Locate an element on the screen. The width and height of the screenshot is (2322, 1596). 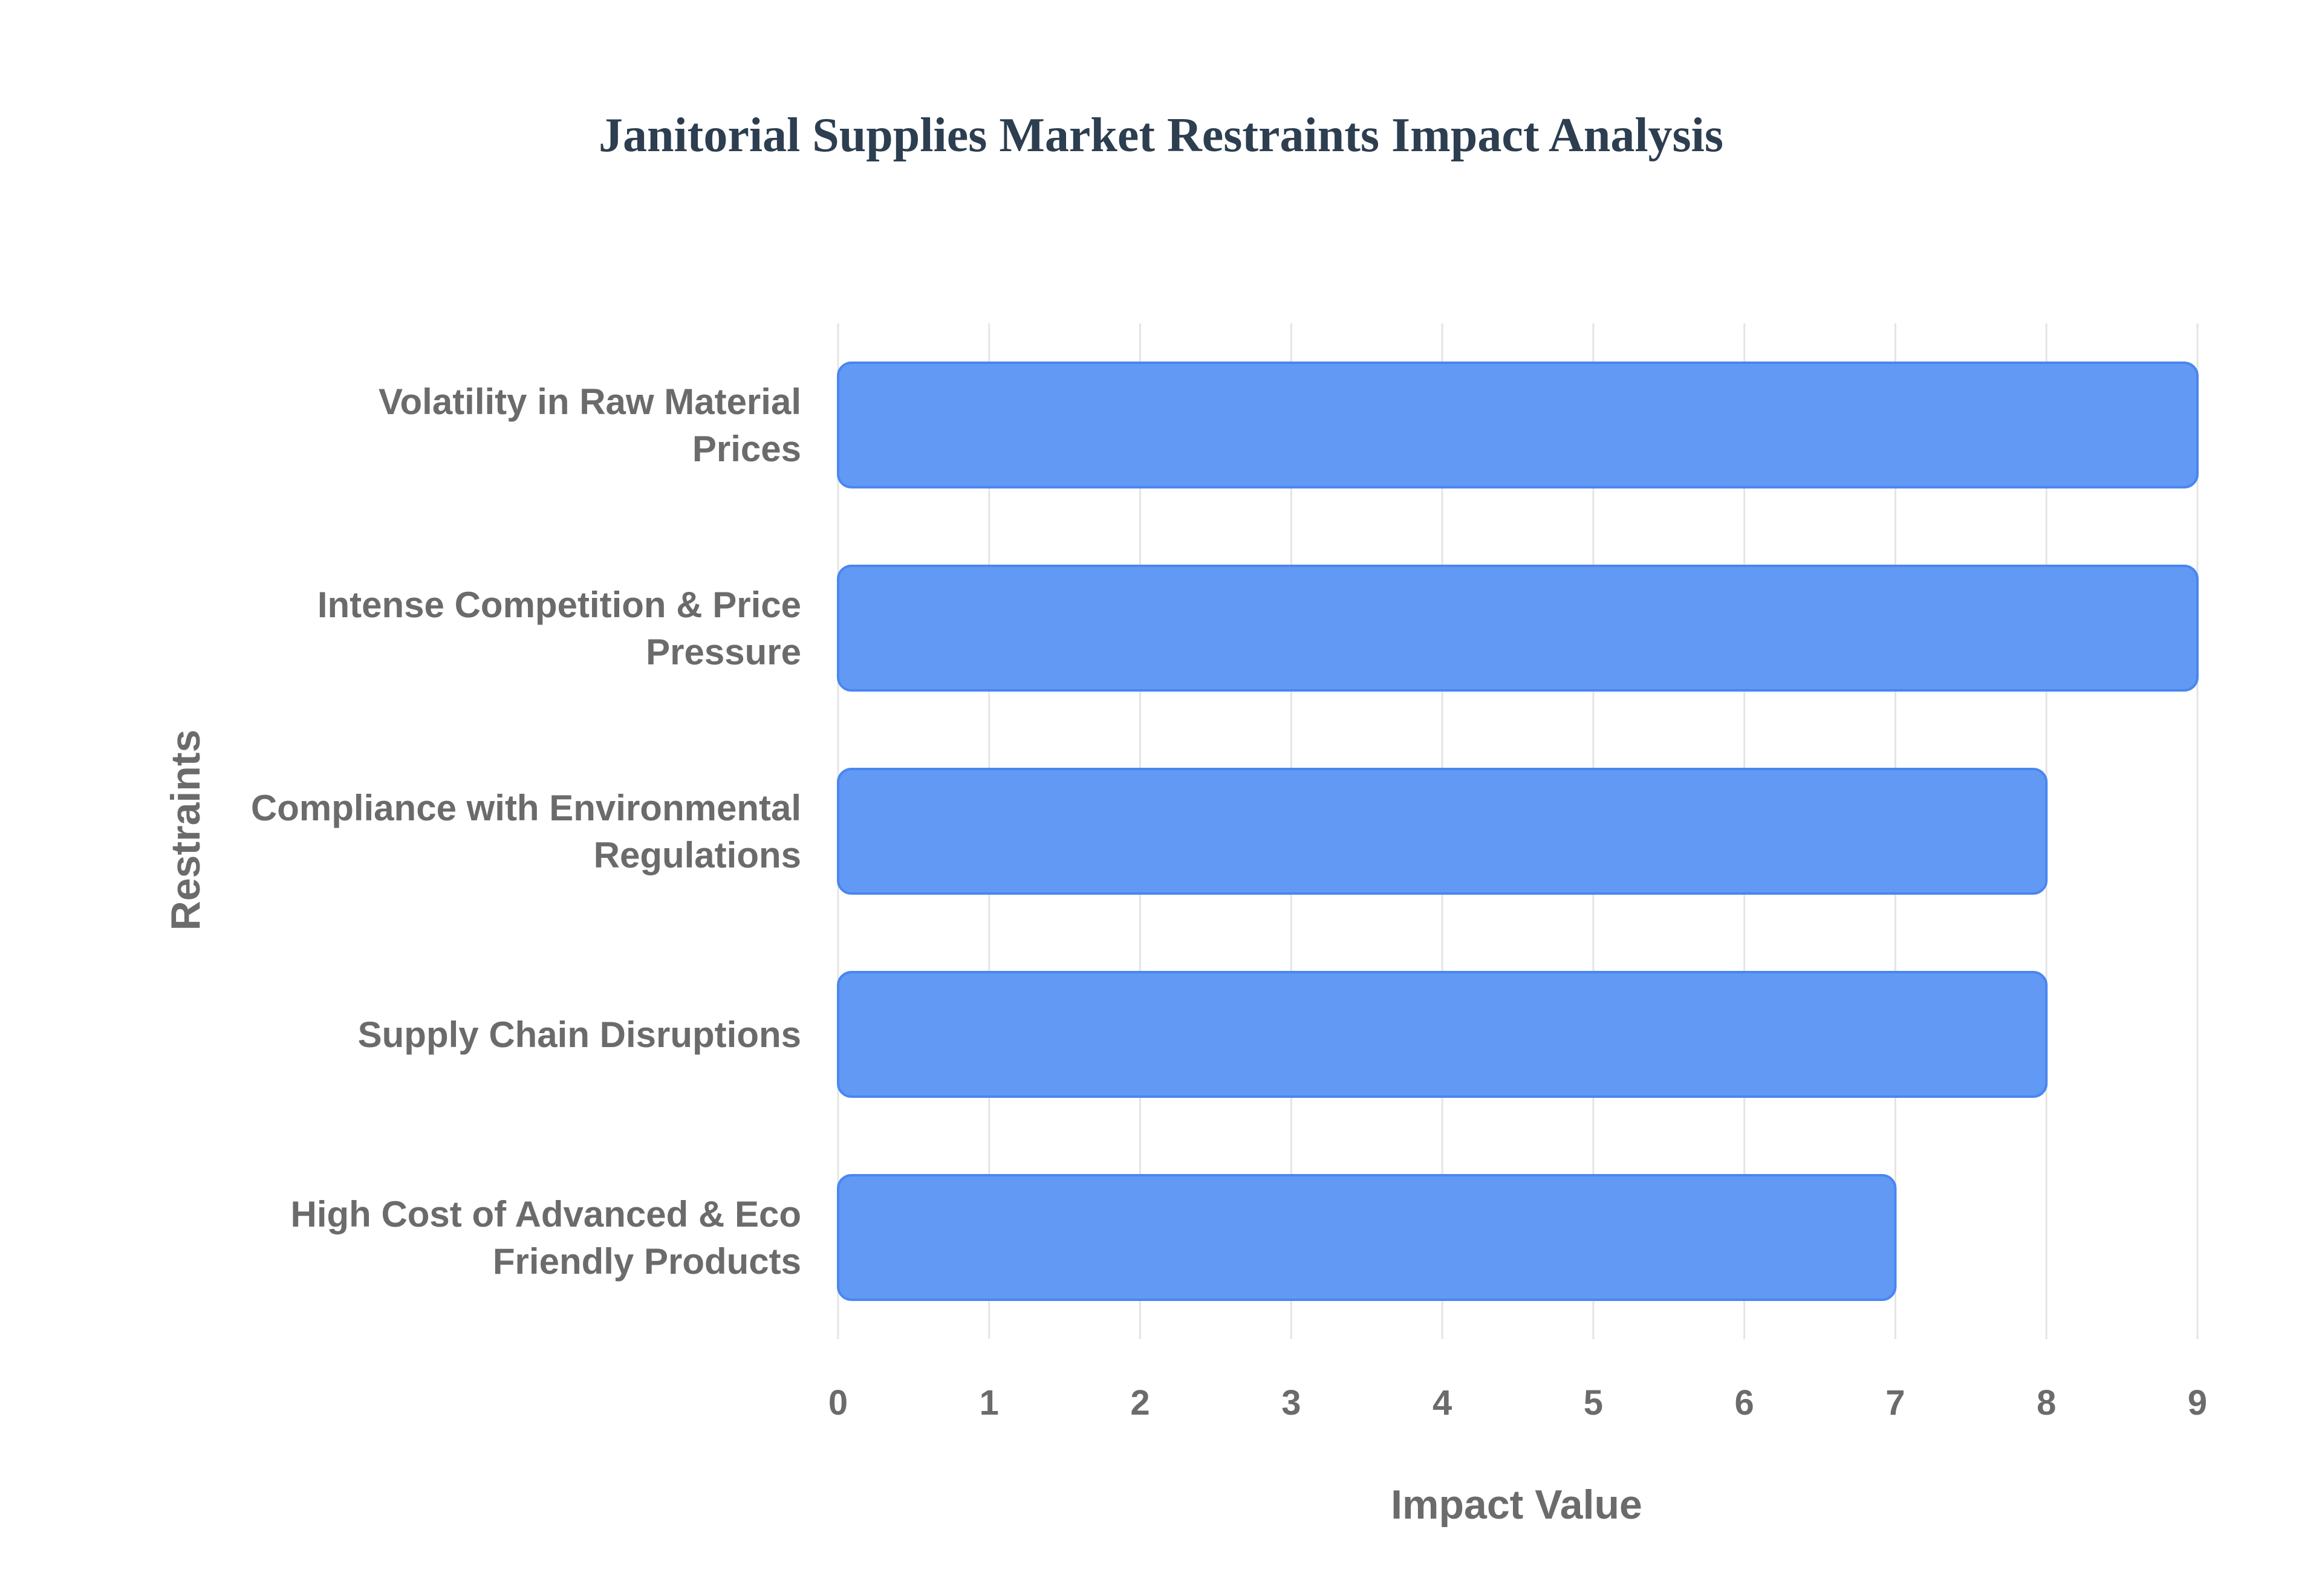
category-label: Compliance with Environmental Regulations is located at coordinates (526, 831).